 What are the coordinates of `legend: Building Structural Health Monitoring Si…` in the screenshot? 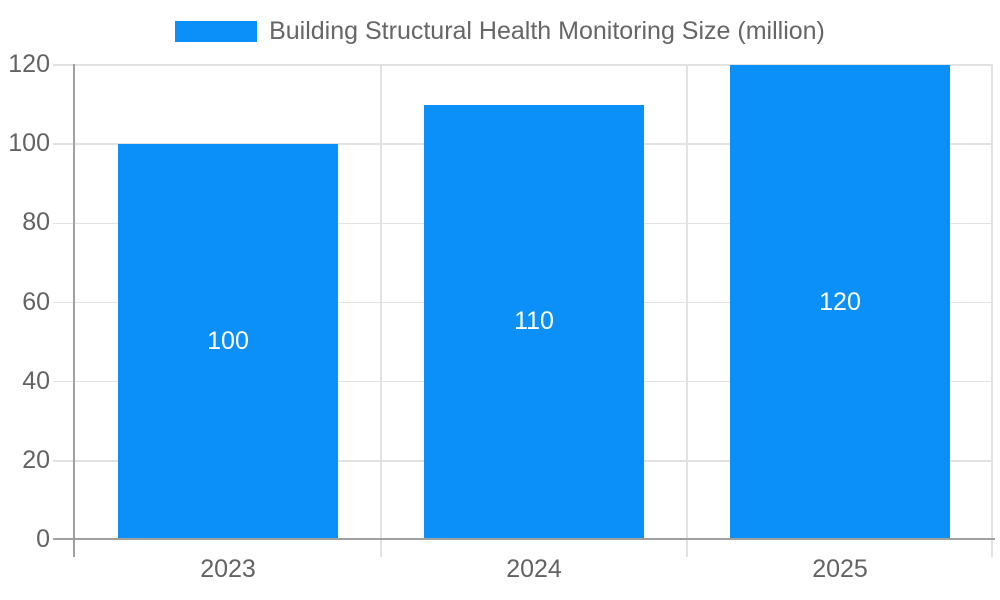 It's located at (500, 31).